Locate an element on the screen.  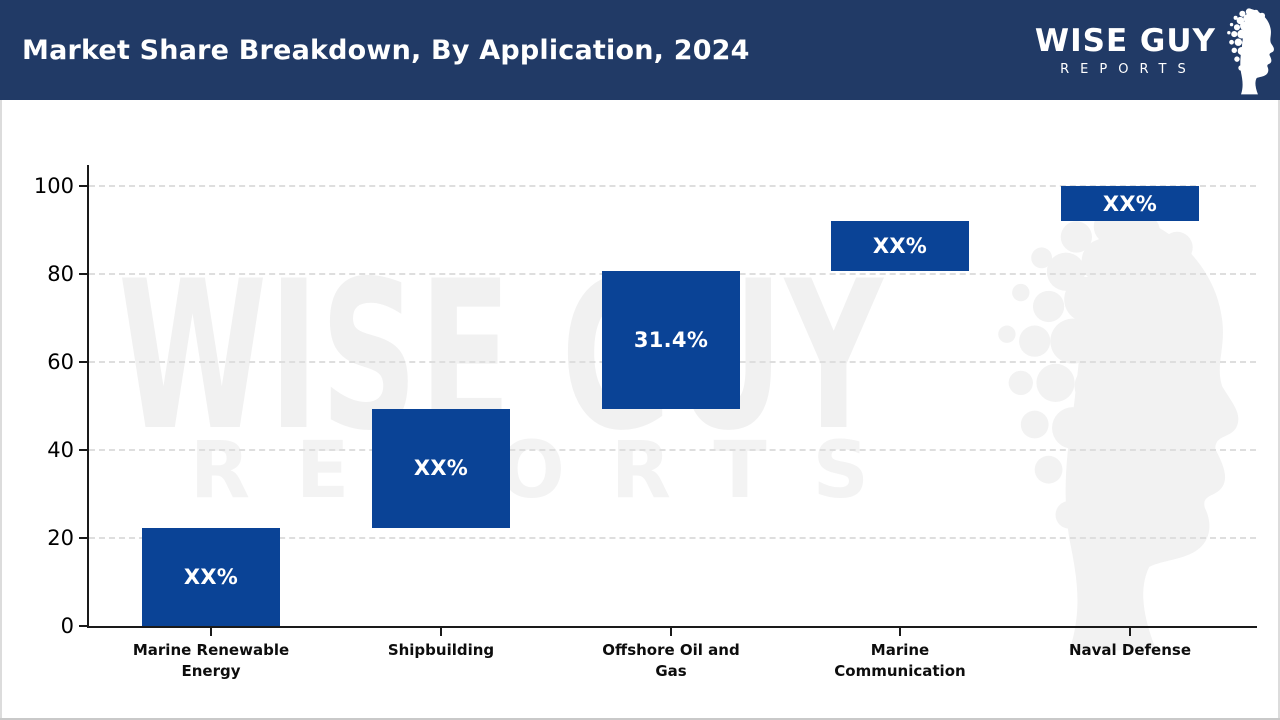
x-tick-label-offshore-oil-and-gas: Offshore Oil and Gas is located at coordinates (671, 660).